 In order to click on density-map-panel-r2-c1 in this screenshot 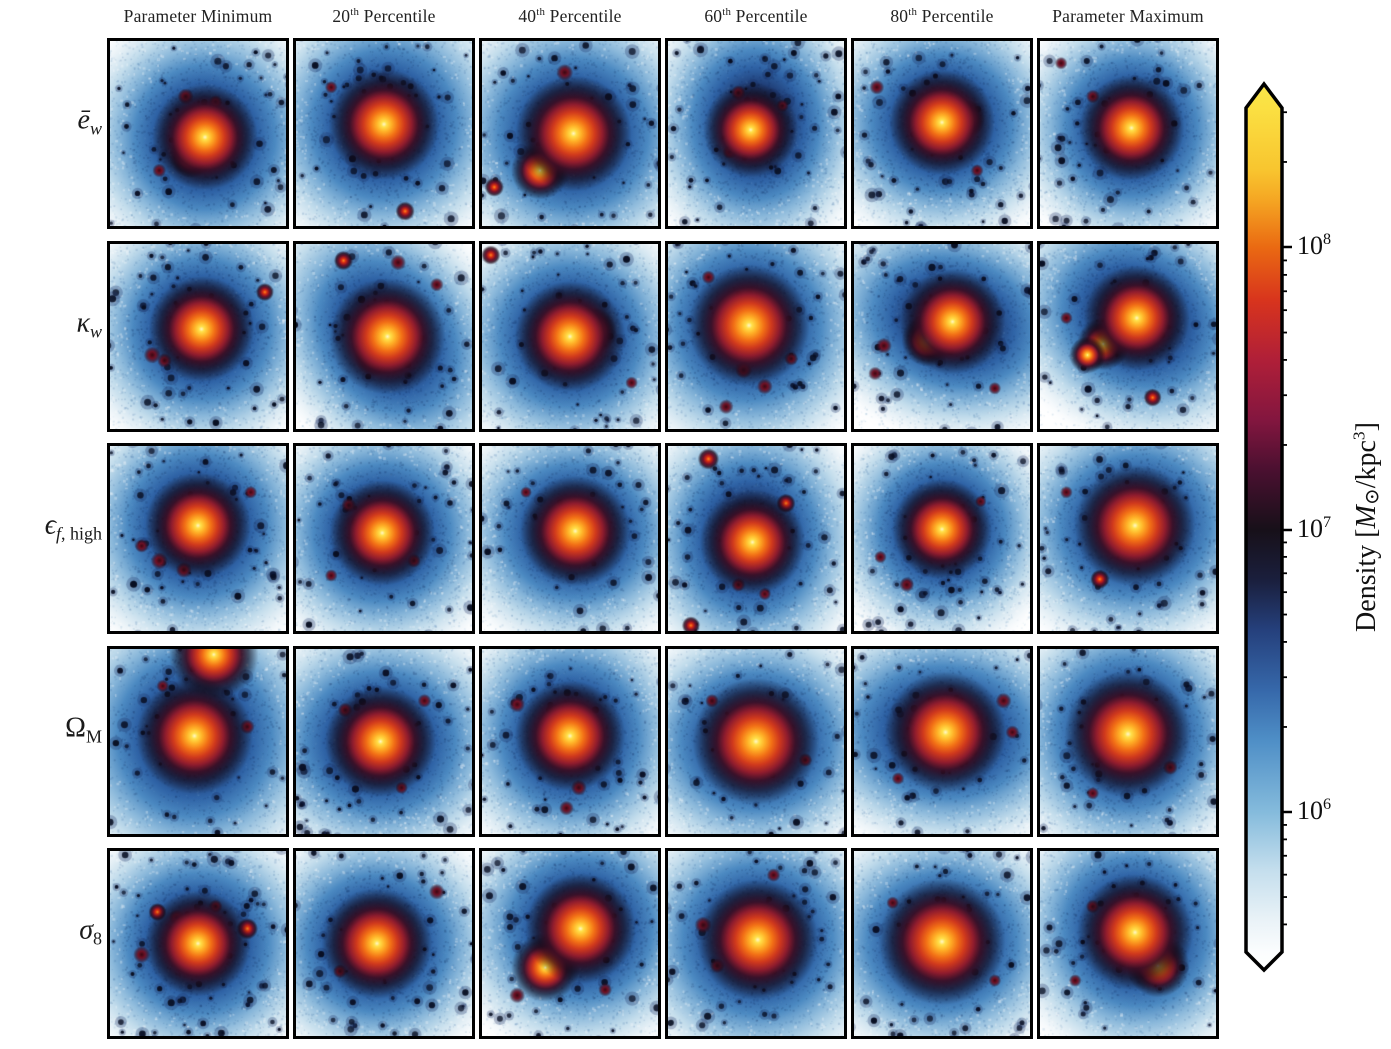, I will do `click(198, 336)`.